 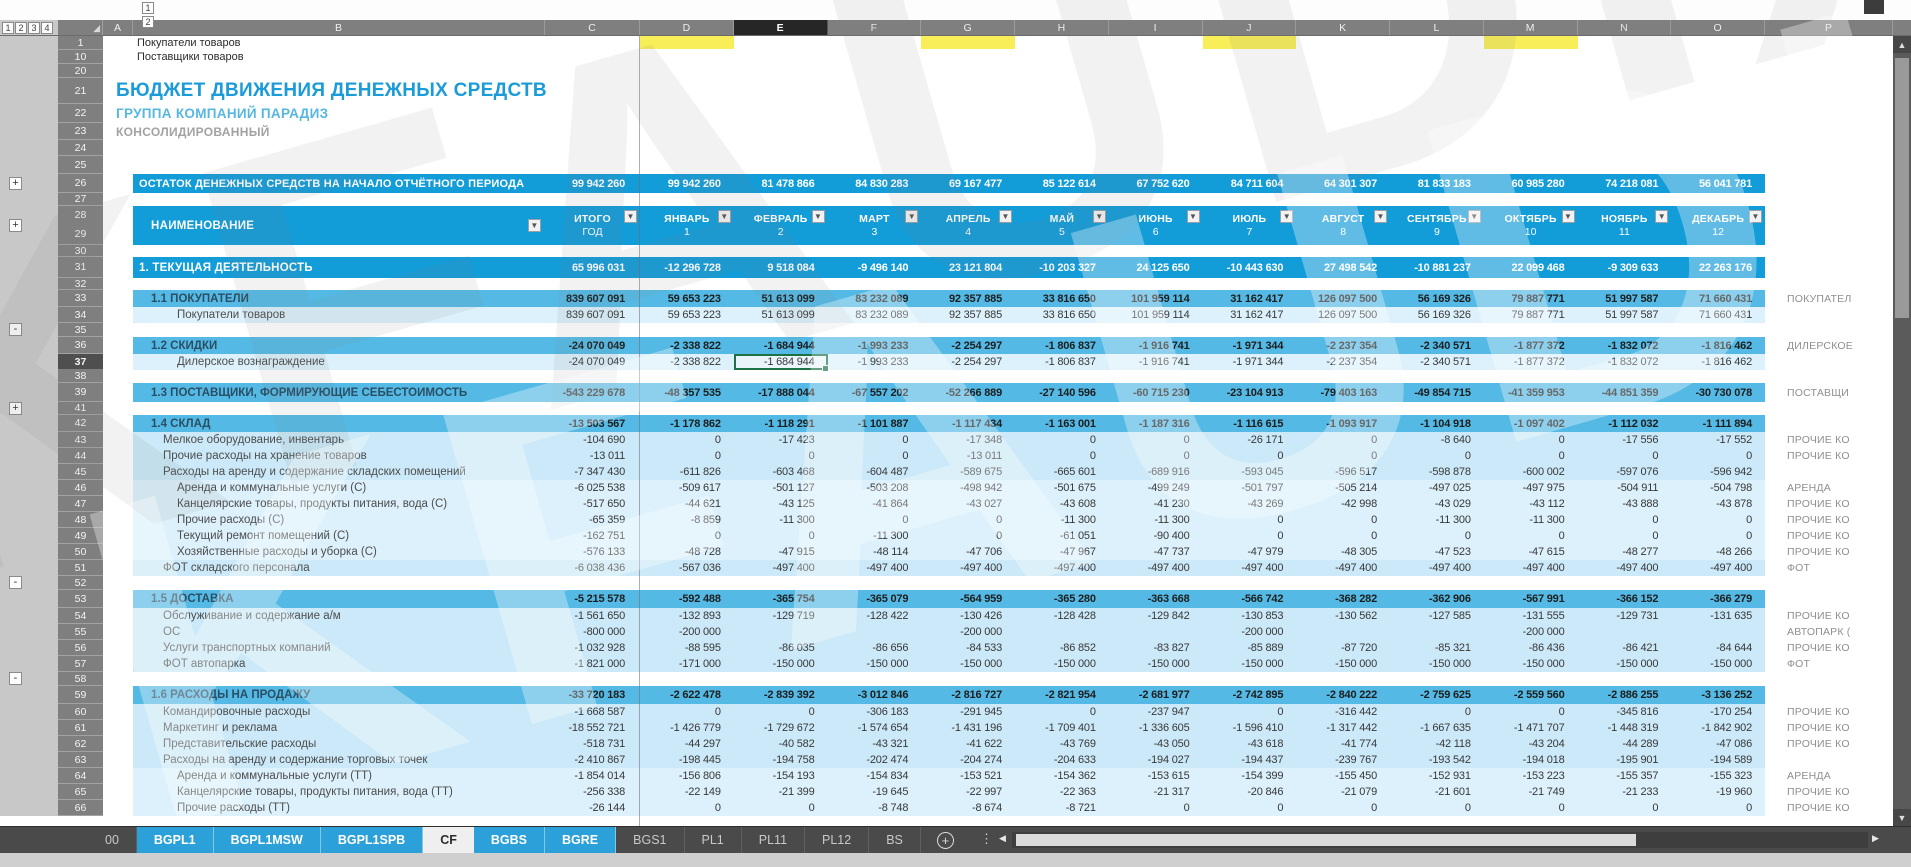 I want to click on cell-C57: -1 821 000, so click(x=599, y=664).